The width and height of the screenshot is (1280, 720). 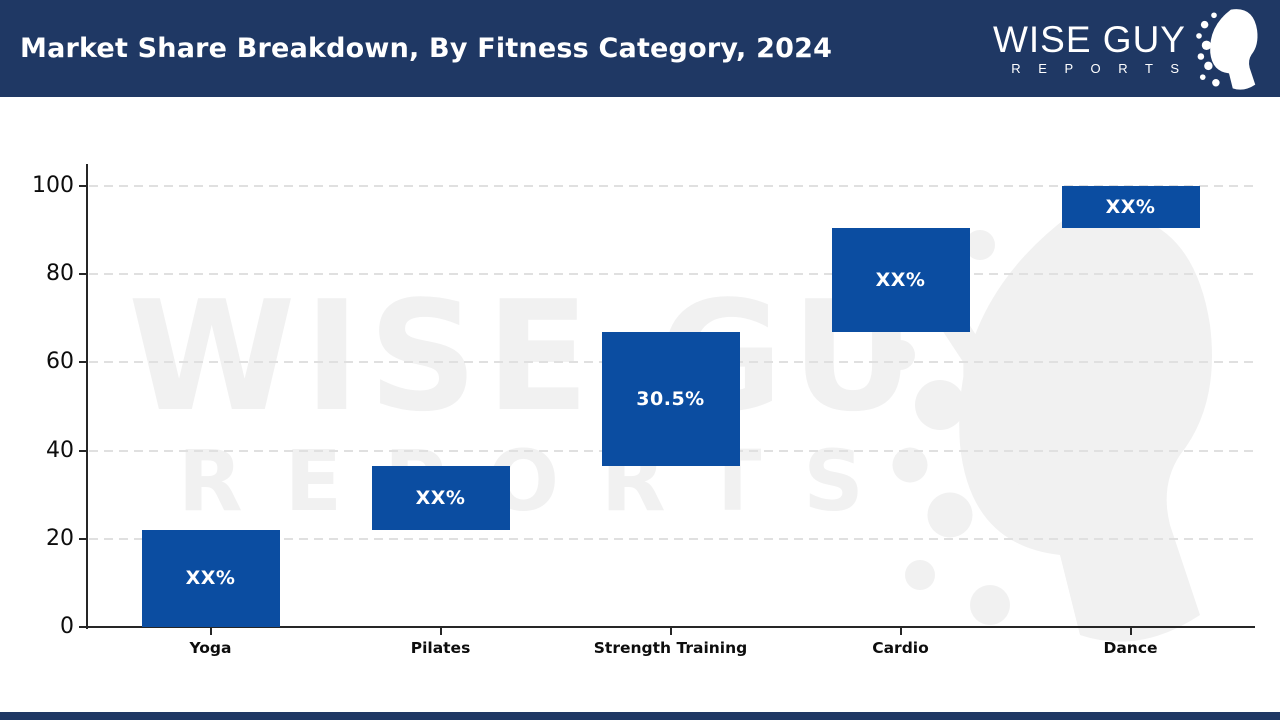 What do you see at coordinates (670, 648) in the screenshot?
I see `x-tick-label-strength-training: Strength Training` at bounding box center [670, 648].